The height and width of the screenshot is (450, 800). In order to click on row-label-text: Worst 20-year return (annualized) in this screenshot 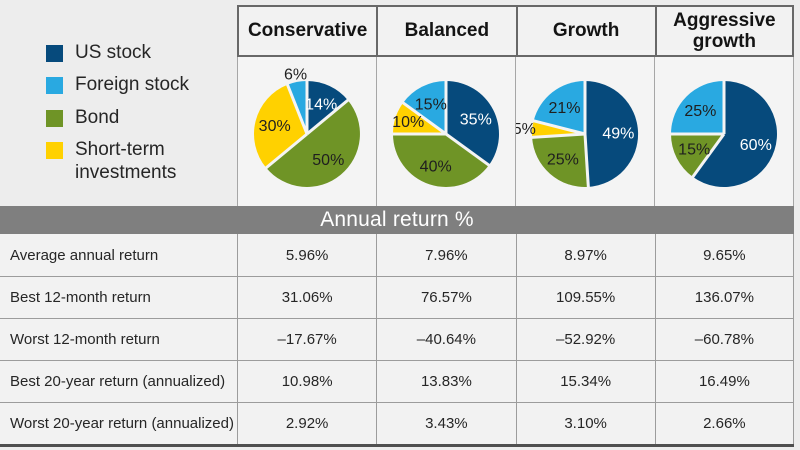, I will do `click(122, 423)`.